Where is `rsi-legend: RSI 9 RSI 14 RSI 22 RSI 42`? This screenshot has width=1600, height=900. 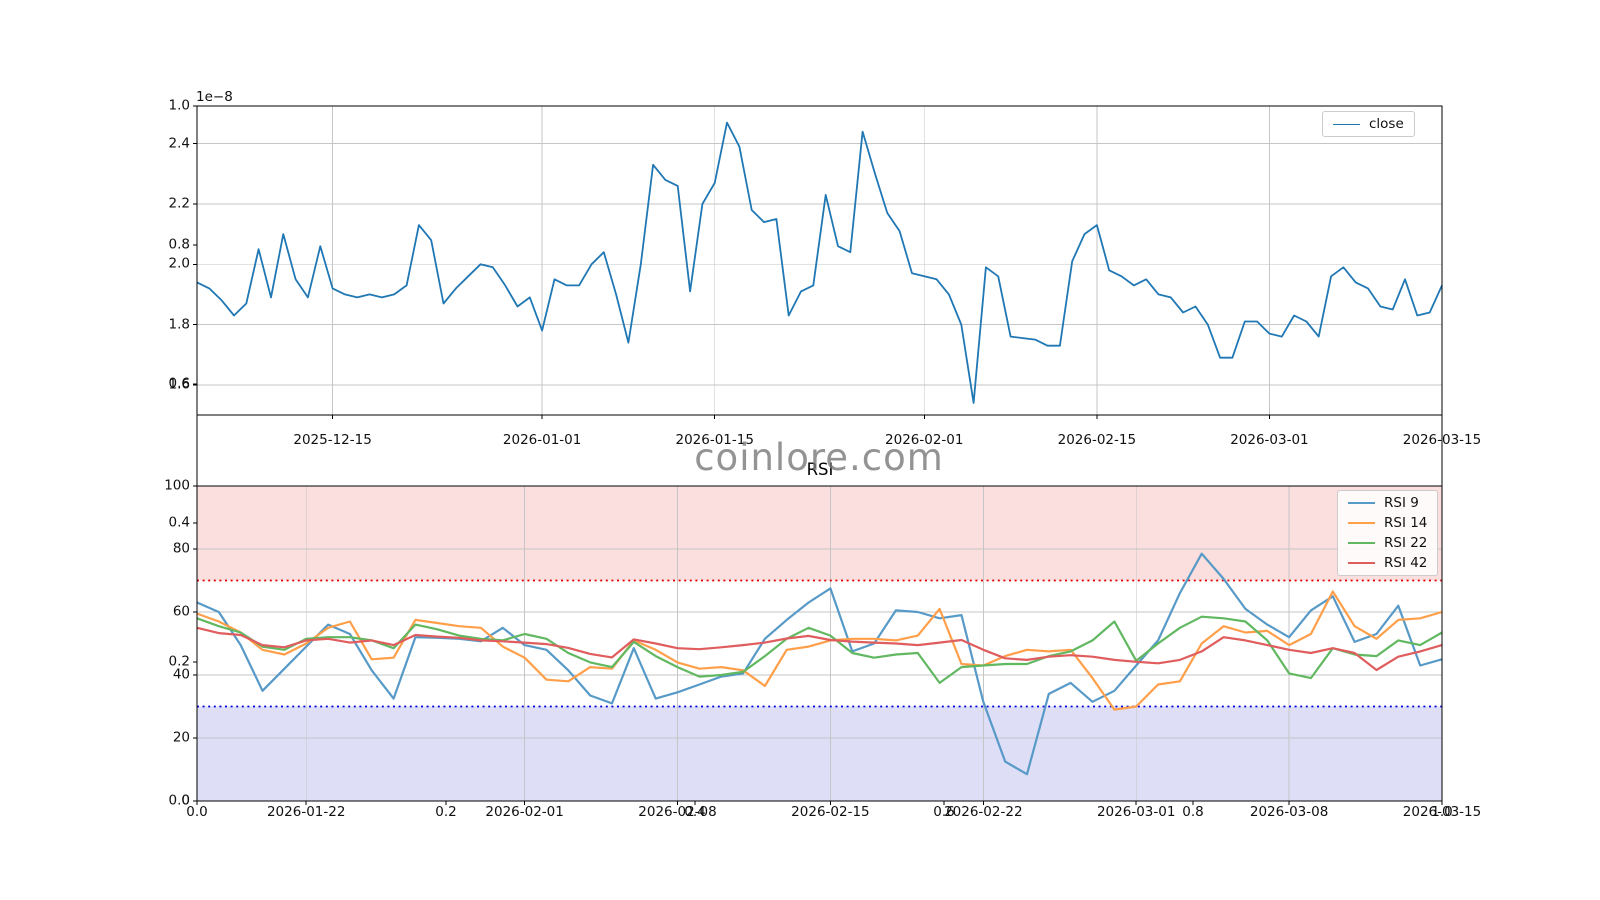 rsi-legend: RSI 9 RSI 14 RSI 22 RSI 42 is located at coordinates (1388, 533).